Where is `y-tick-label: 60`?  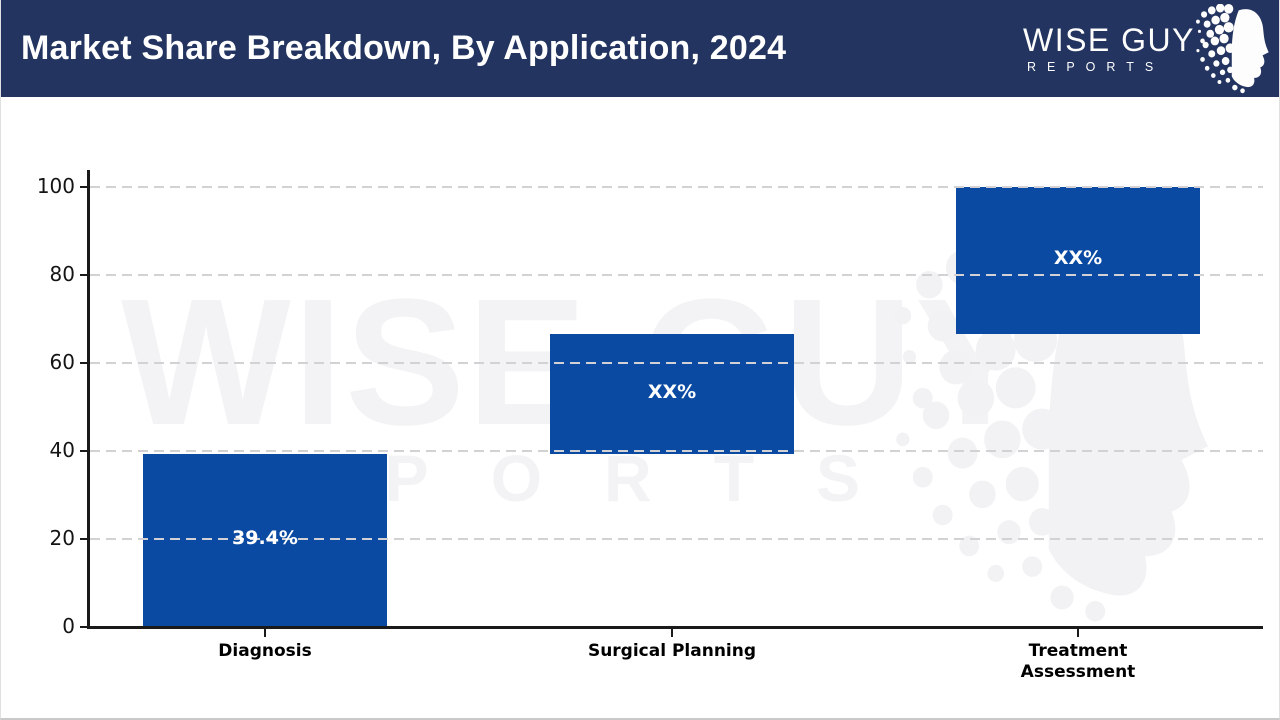 y-tick-label: 60 is located at coordinates (62, 362).